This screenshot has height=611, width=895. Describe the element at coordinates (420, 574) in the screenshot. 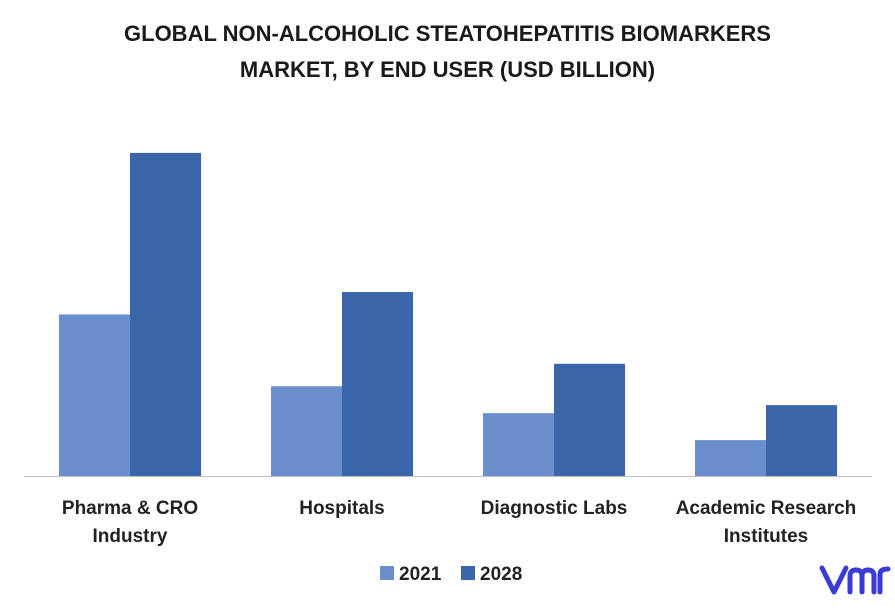

I see `legend-label-2021: 2021` at that location.